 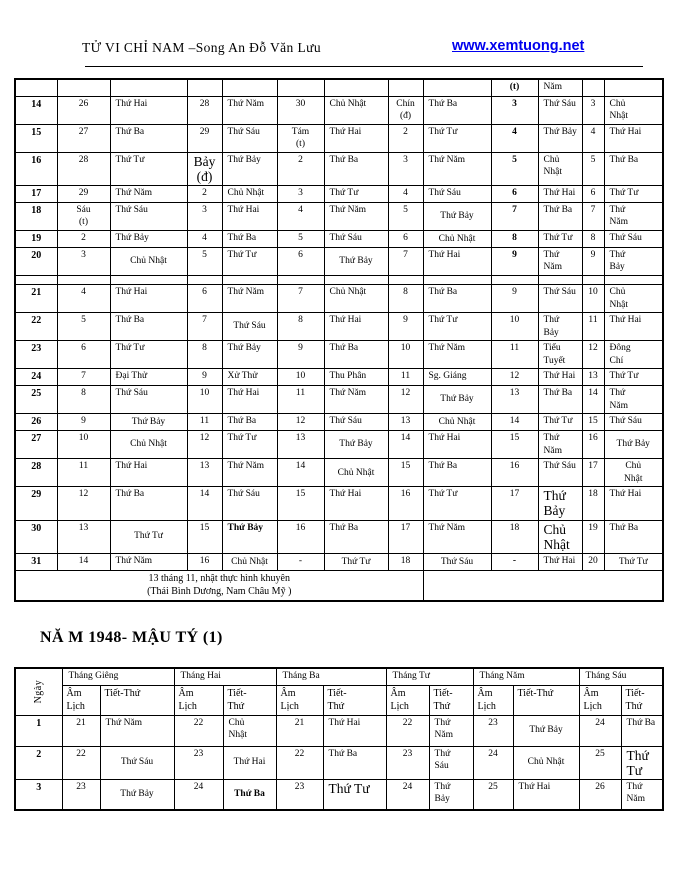 I want to click on day-cell: 28, so click(x=36, y=473).